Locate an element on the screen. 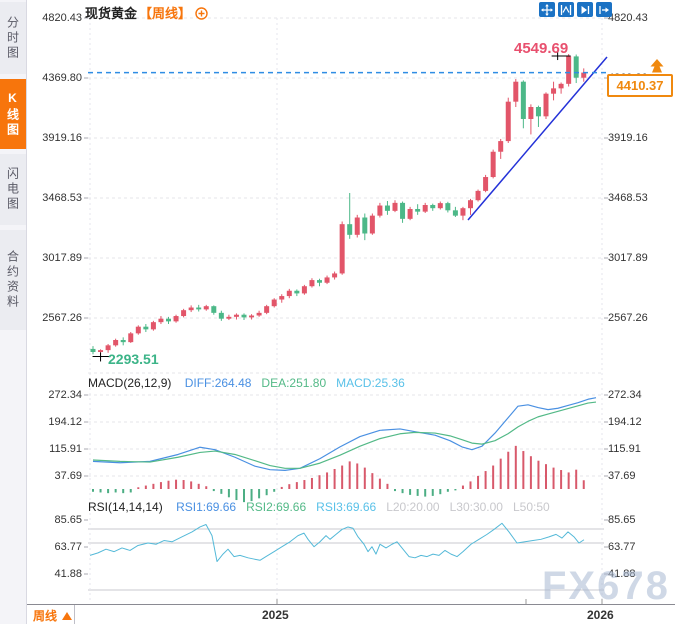  sidebar-tab-lightning-chart: 闪电图 is located at coordinates (13, 189).